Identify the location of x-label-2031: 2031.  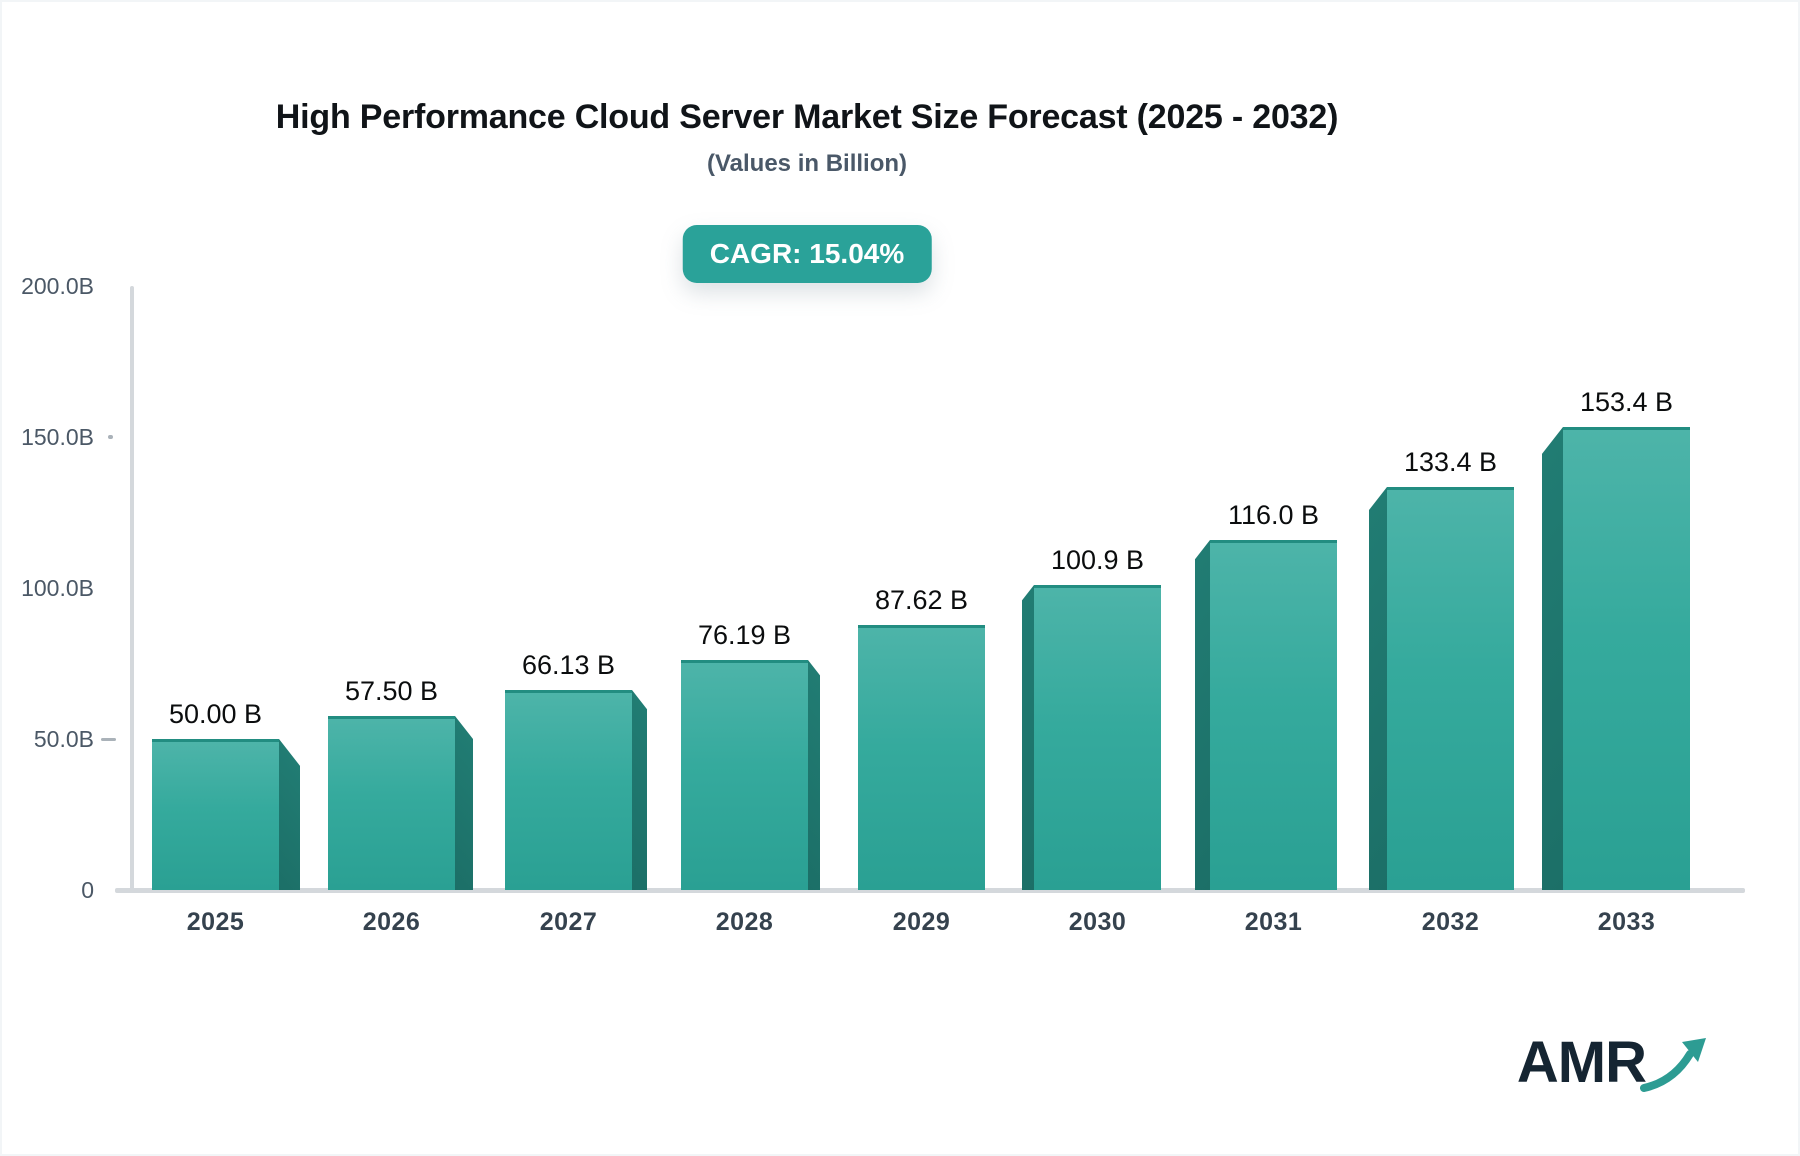
(1273, 922).